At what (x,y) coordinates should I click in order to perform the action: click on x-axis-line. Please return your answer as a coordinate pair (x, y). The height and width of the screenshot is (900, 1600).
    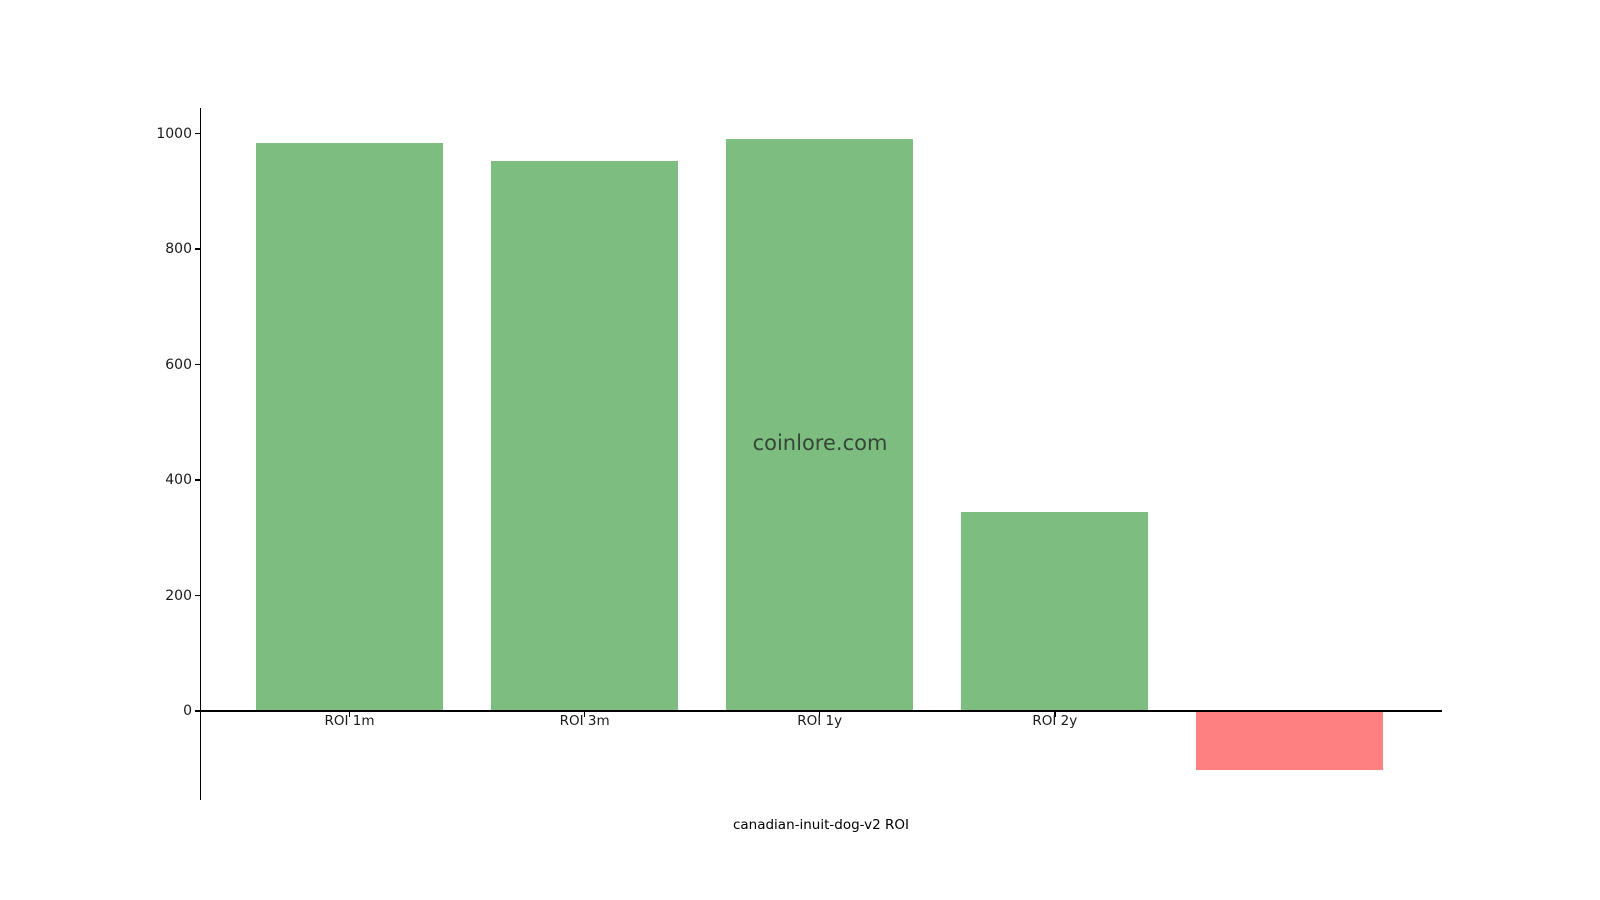
    Looking at the image, I should click on (820, 711).